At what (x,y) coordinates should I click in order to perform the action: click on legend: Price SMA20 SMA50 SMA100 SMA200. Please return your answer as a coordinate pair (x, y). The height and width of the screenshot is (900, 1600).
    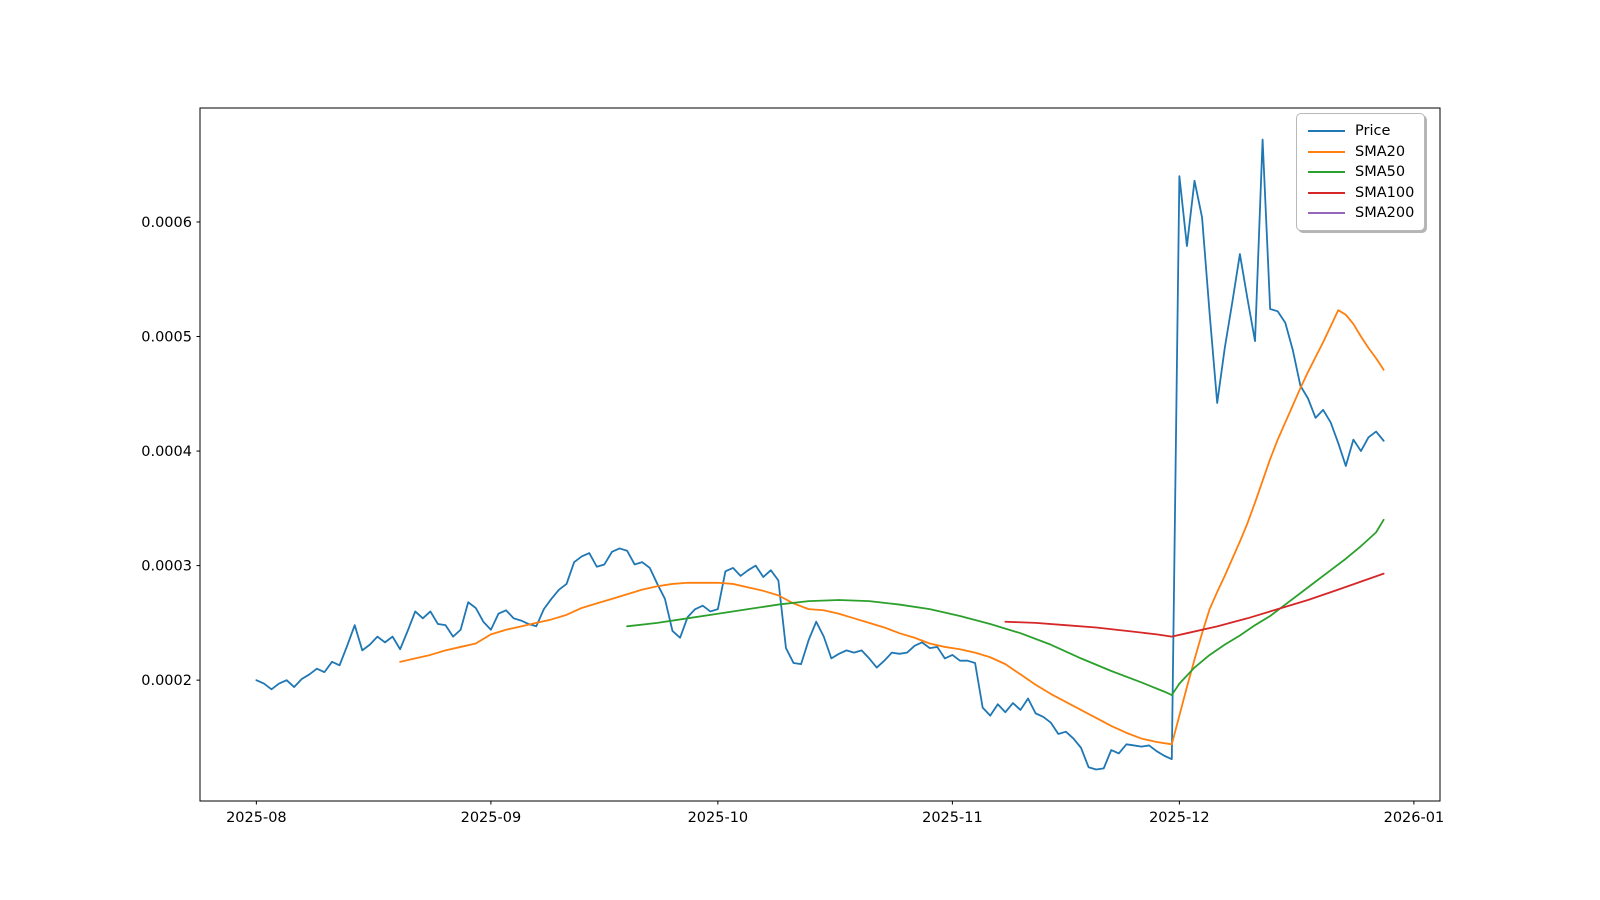
    Looking at the image, I should click on (1361, 172).